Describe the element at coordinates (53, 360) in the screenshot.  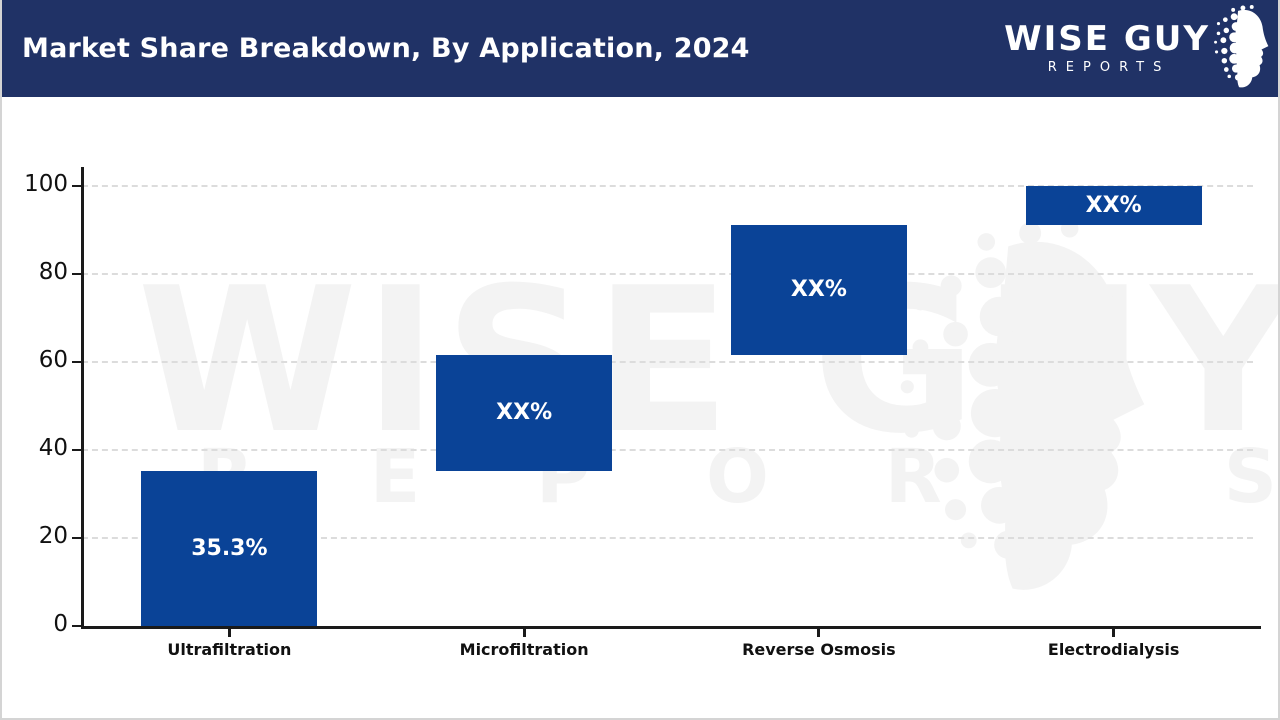
I see `y-tick-label-60: 60` at that location.